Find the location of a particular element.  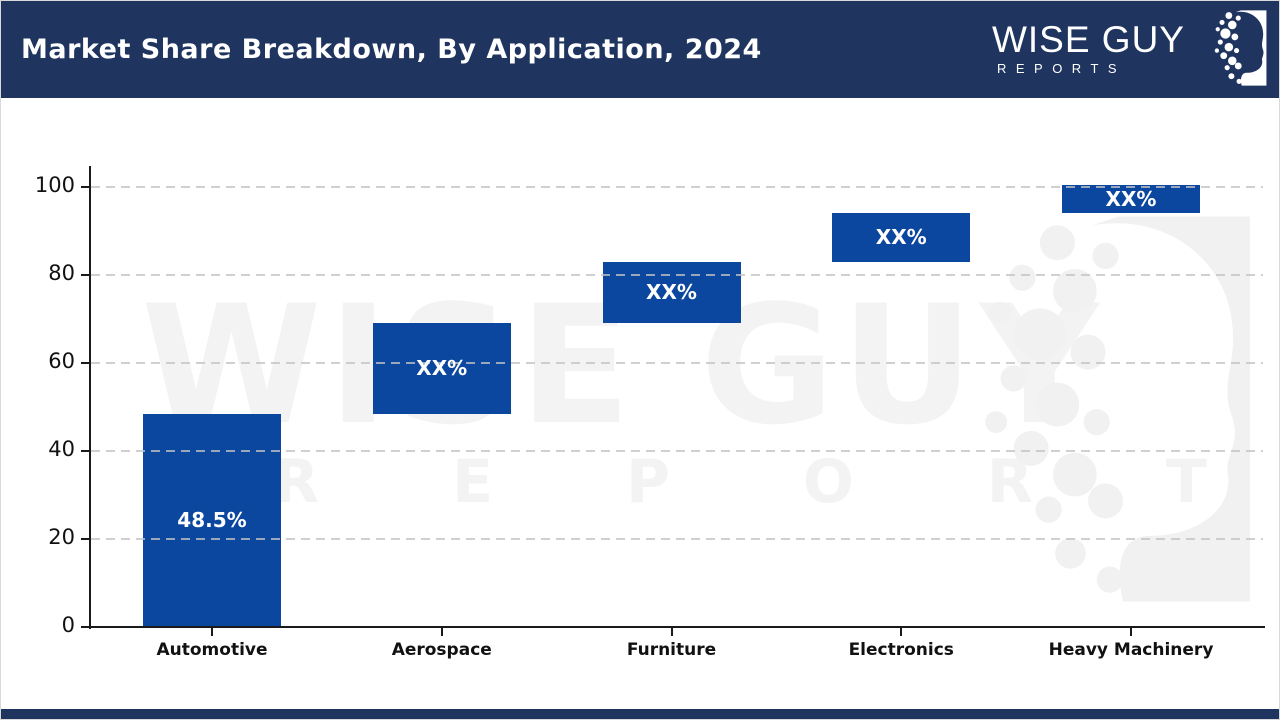

bar-value-label-automotive: 48.5% is located at coordinates (212, 519).